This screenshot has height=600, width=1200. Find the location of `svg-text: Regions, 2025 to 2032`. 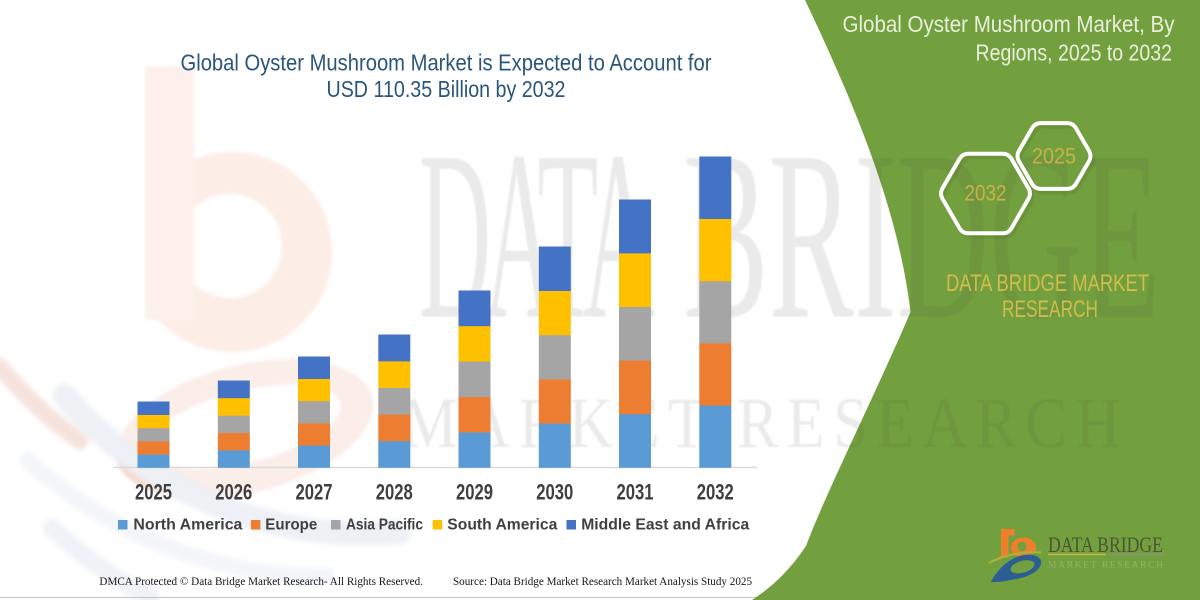

svg-text: Regions, 2025 to 2032 is located at coordinates (1074, 53).